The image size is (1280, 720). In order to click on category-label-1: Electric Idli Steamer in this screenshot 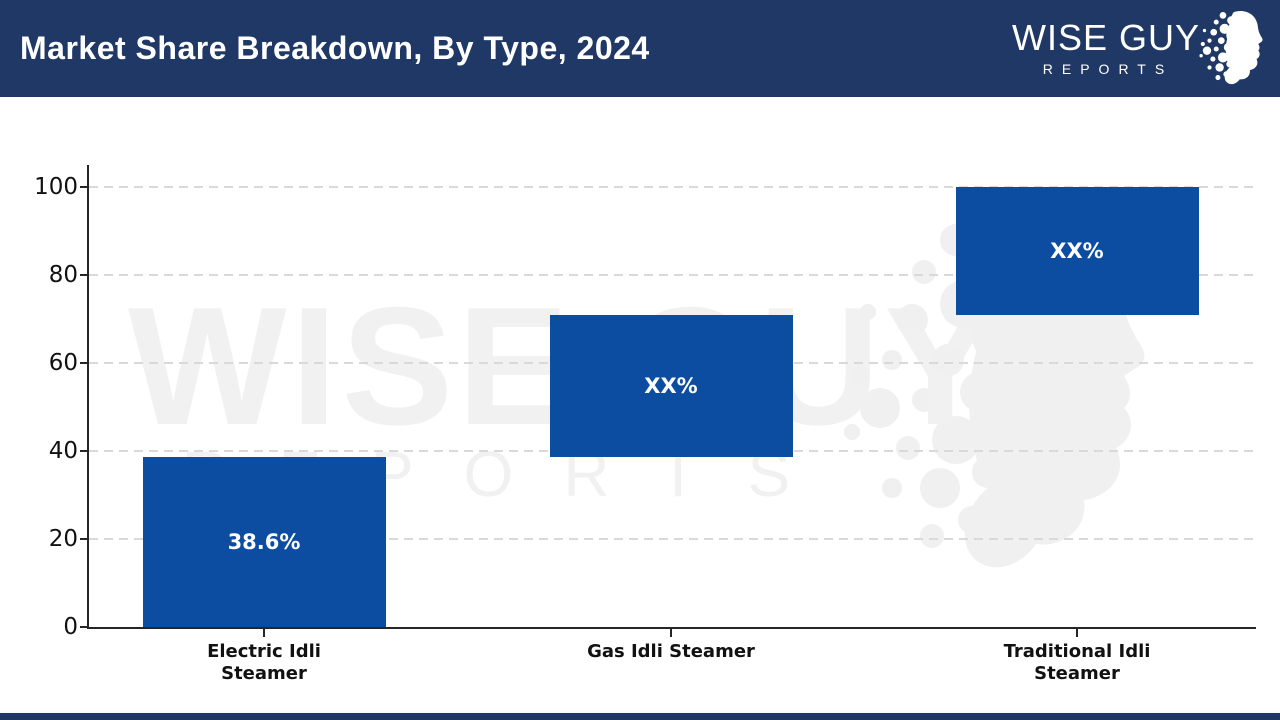, I will do `click(264, 662)`.